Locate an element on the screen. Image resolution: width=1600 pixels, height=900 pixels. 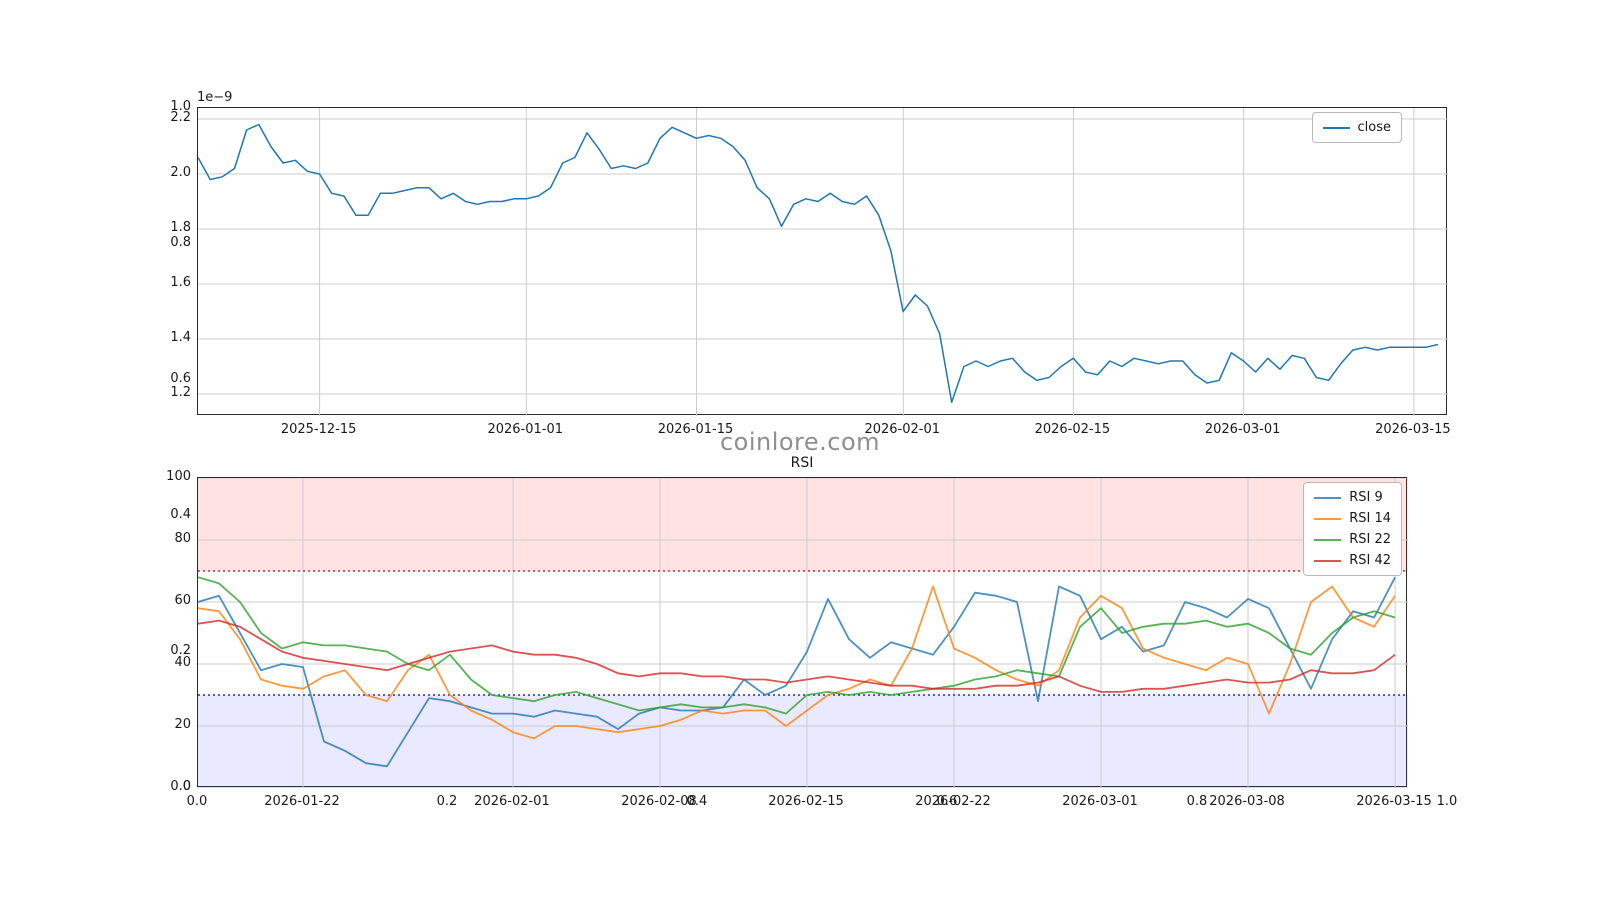
legend-label: RSI 9 is located at coordinates (1366, 497).